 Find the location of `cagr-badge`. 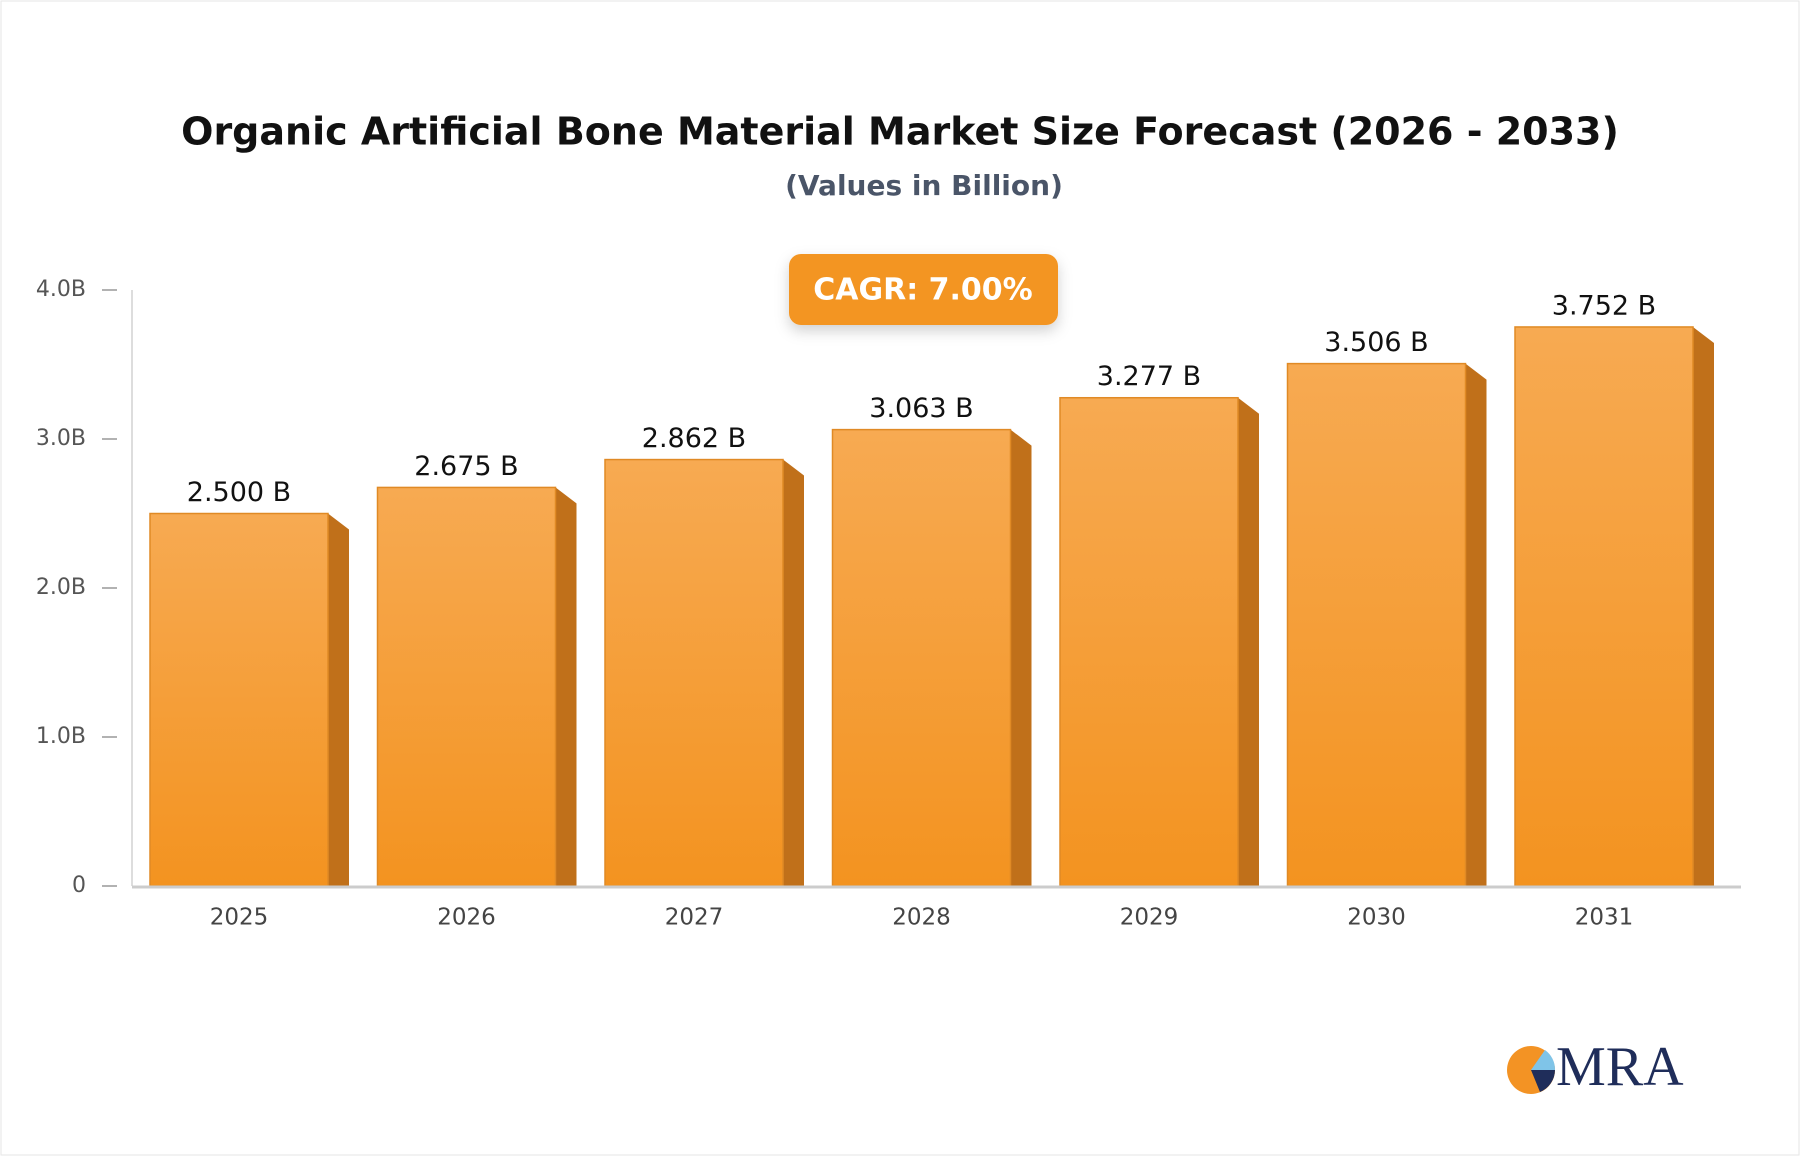

cagr-badge is located at coordinates (923, 289).